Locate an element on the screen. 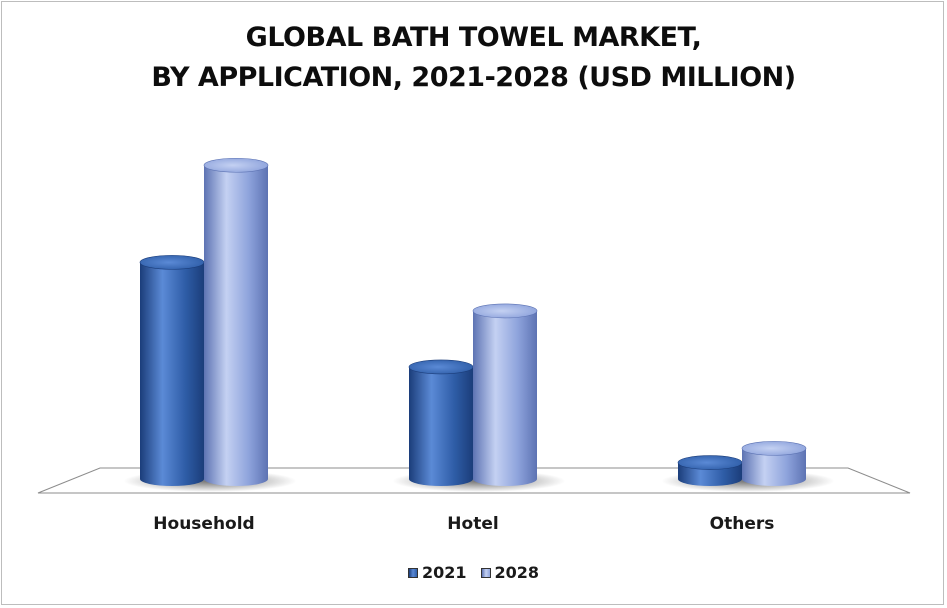 The image size is (947, 608). legend-swatch-2021 is located at coordinates (412, 572).